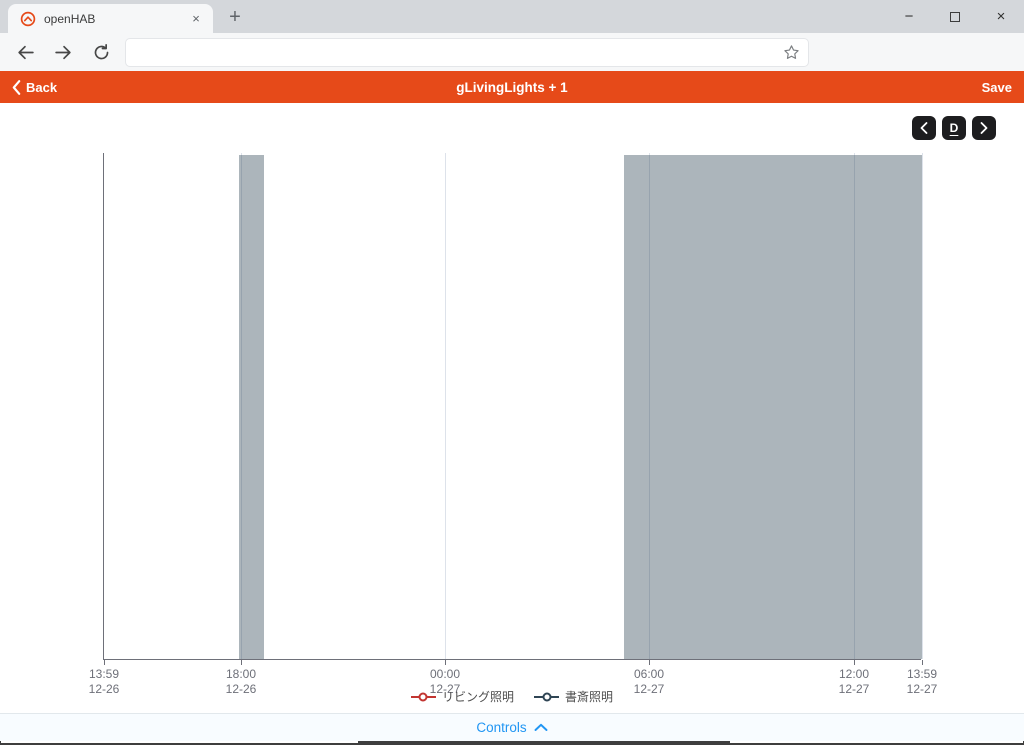 The image size is (1024, 745). I want to click on address-bar, so click(467, 52).